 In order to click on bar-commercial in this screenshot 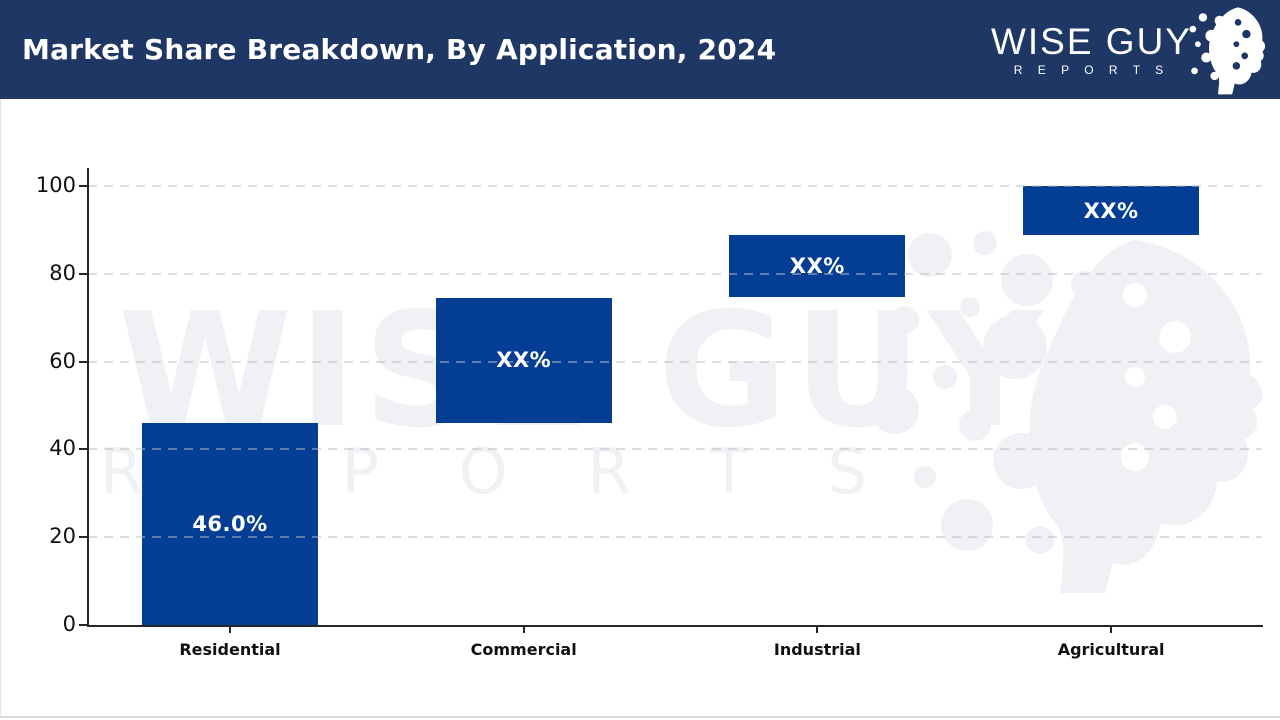, I will do `click(523, 360)`.